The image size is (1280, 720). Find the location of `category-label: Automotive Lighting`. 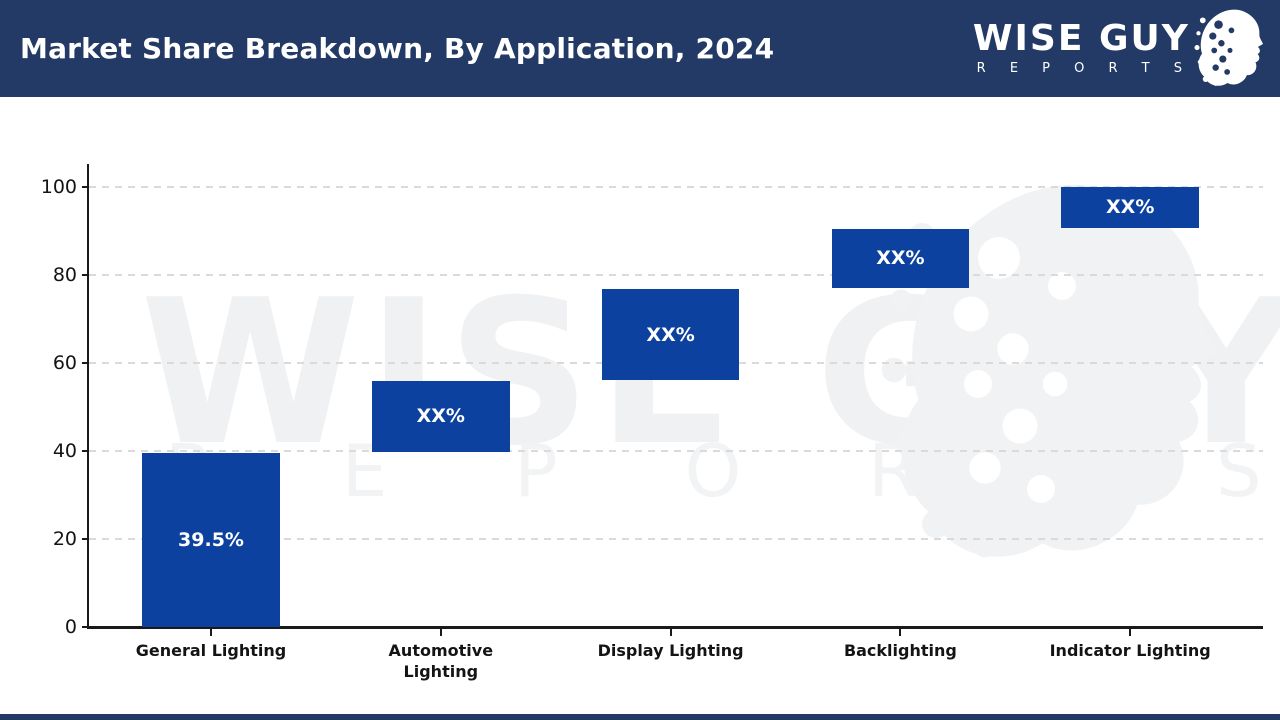

category-label: Automotive Lighting is located at coordinates (441, 661).